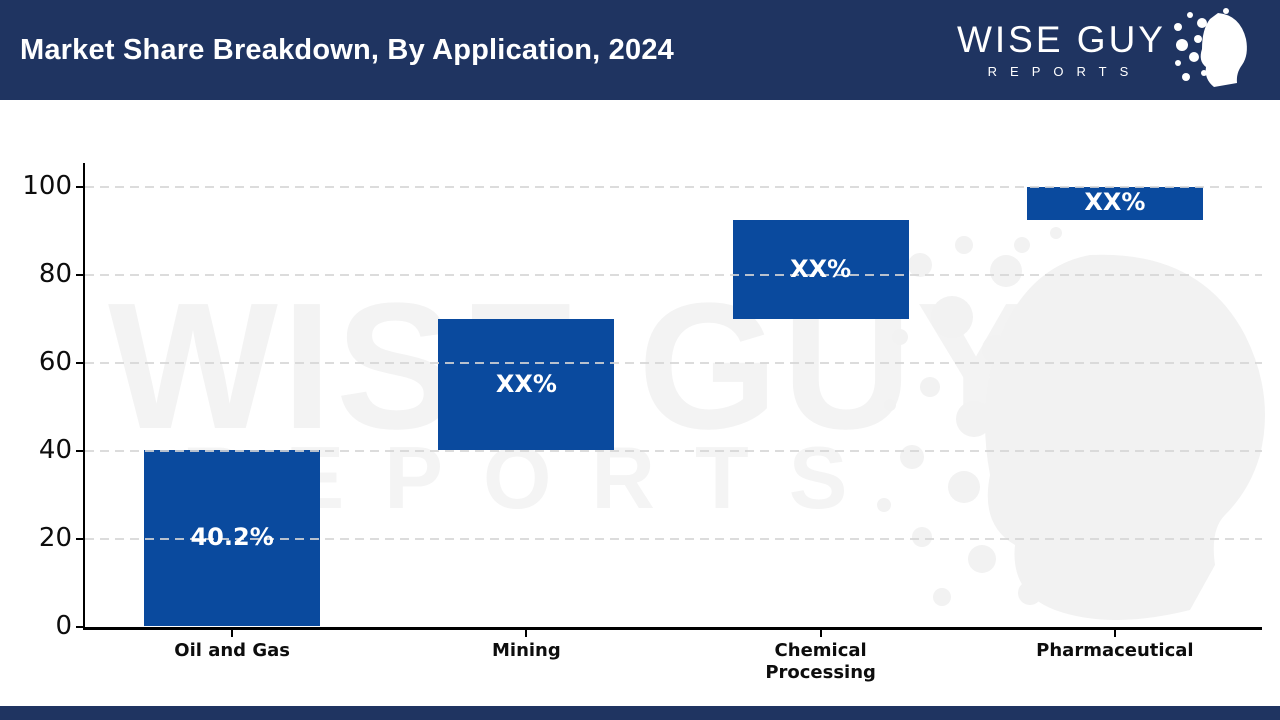 This screenshot has width=1280, height=720. Describe the element at coordinates (1064, 71) in the screenshot. I see `brand-subname: REPORTS` at that location.